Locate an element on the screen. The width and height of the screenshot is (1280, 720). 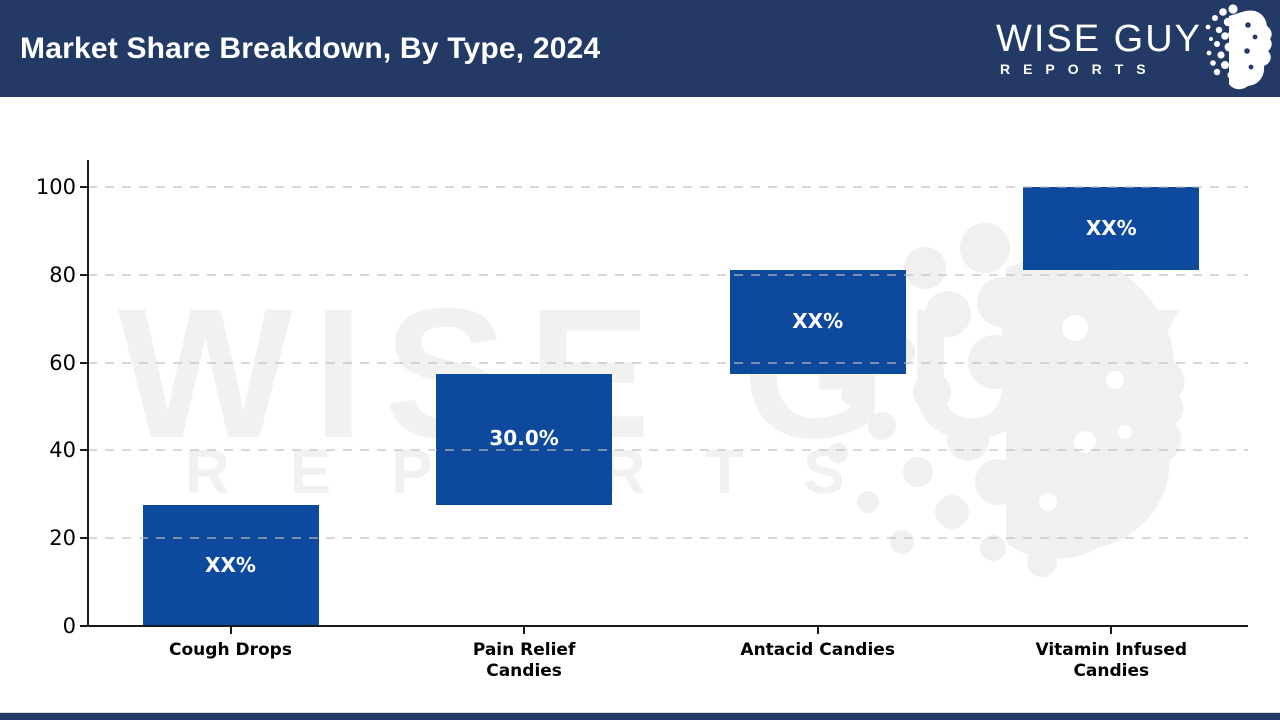
logo-reports-text: REPORTS is located at coordinates (1079, 69).